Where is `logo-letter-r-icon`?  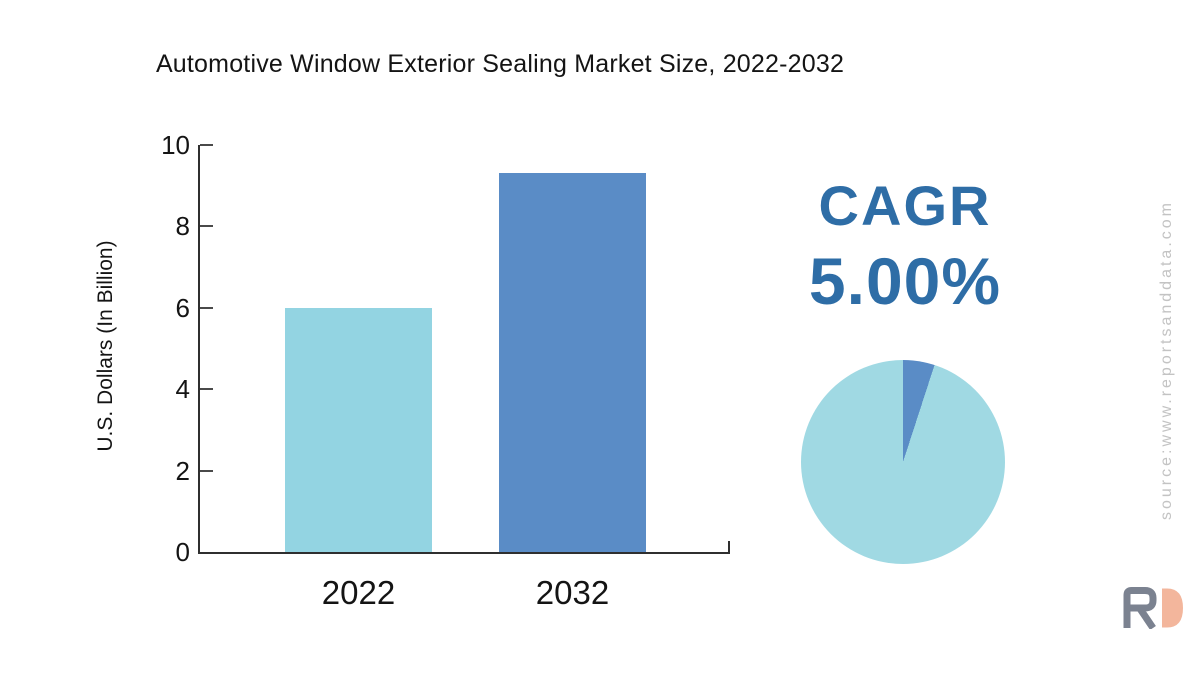 logo-letter-r-icon is located at coordinates (1140, 608).